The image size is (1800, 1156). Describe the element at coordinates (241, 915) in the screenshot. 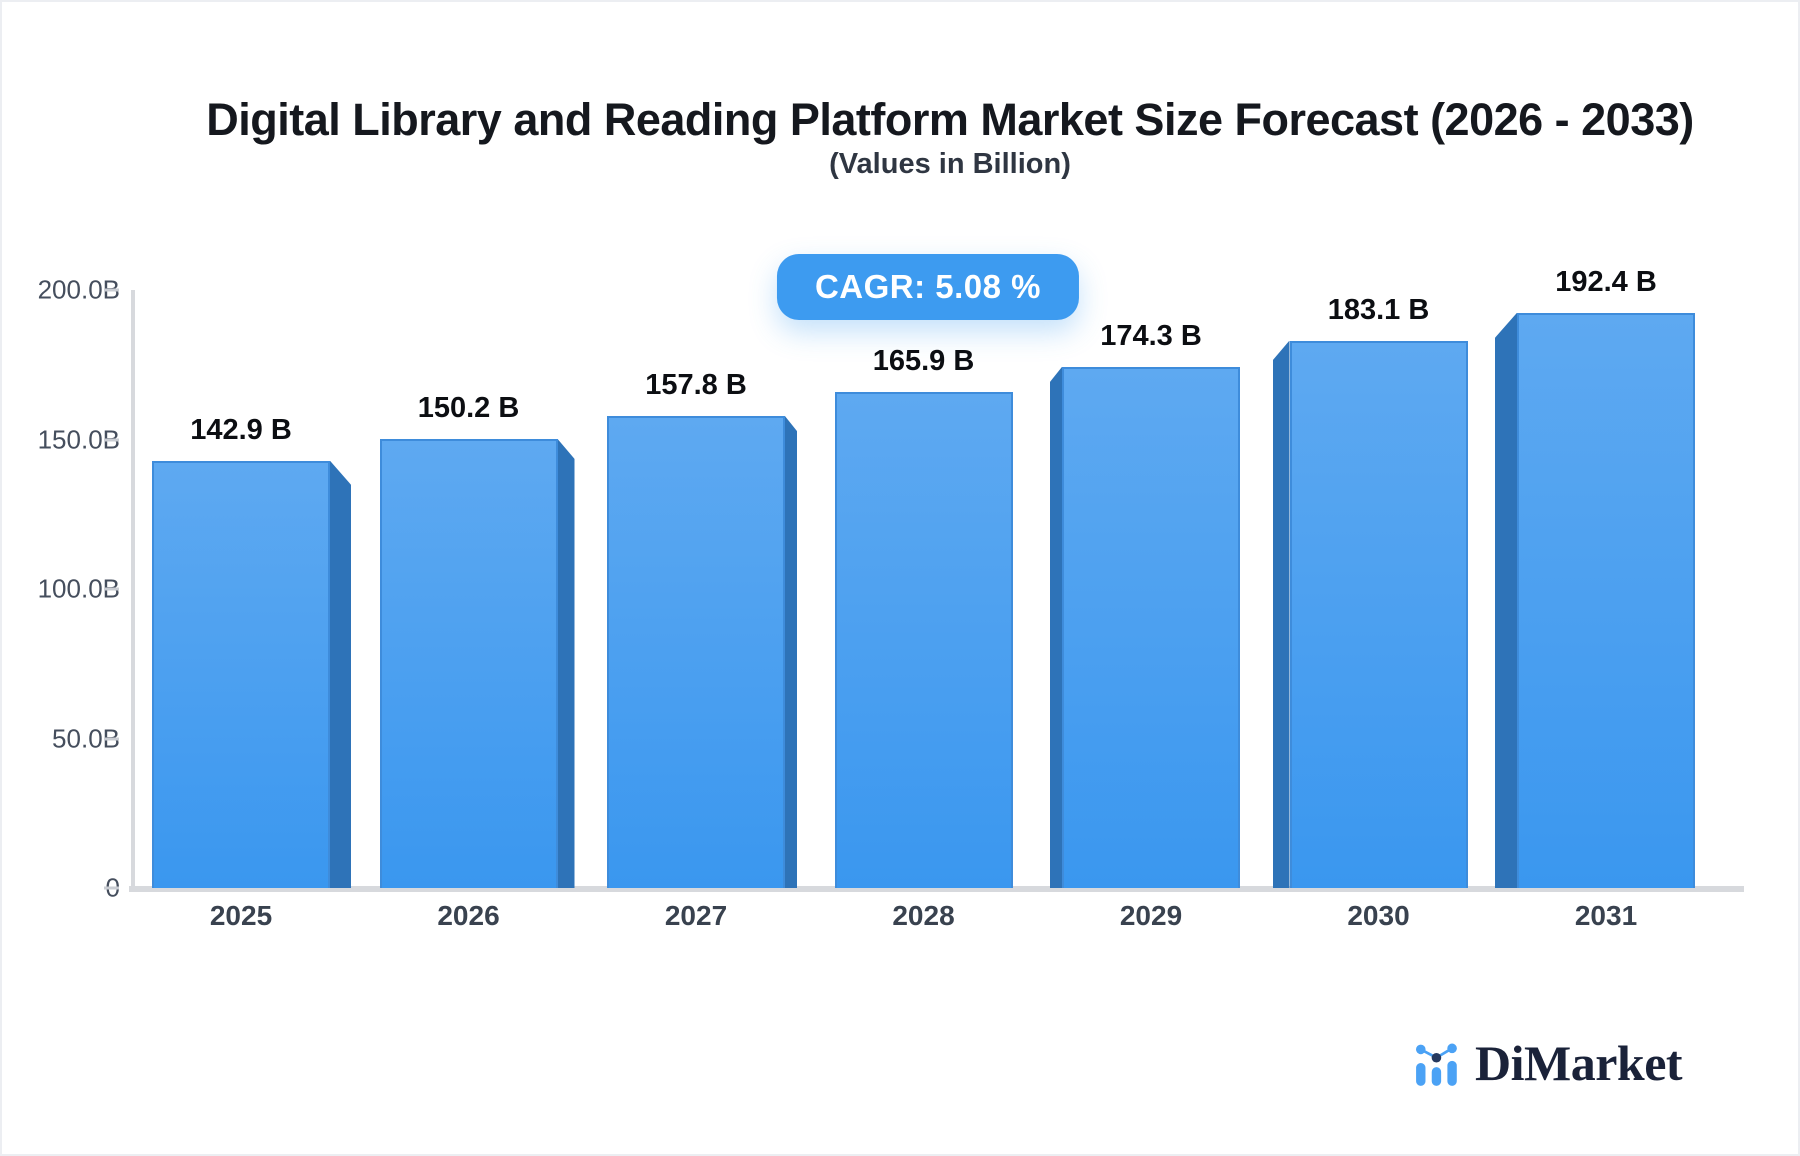

I see `x-axis-label: 2025` at that location.